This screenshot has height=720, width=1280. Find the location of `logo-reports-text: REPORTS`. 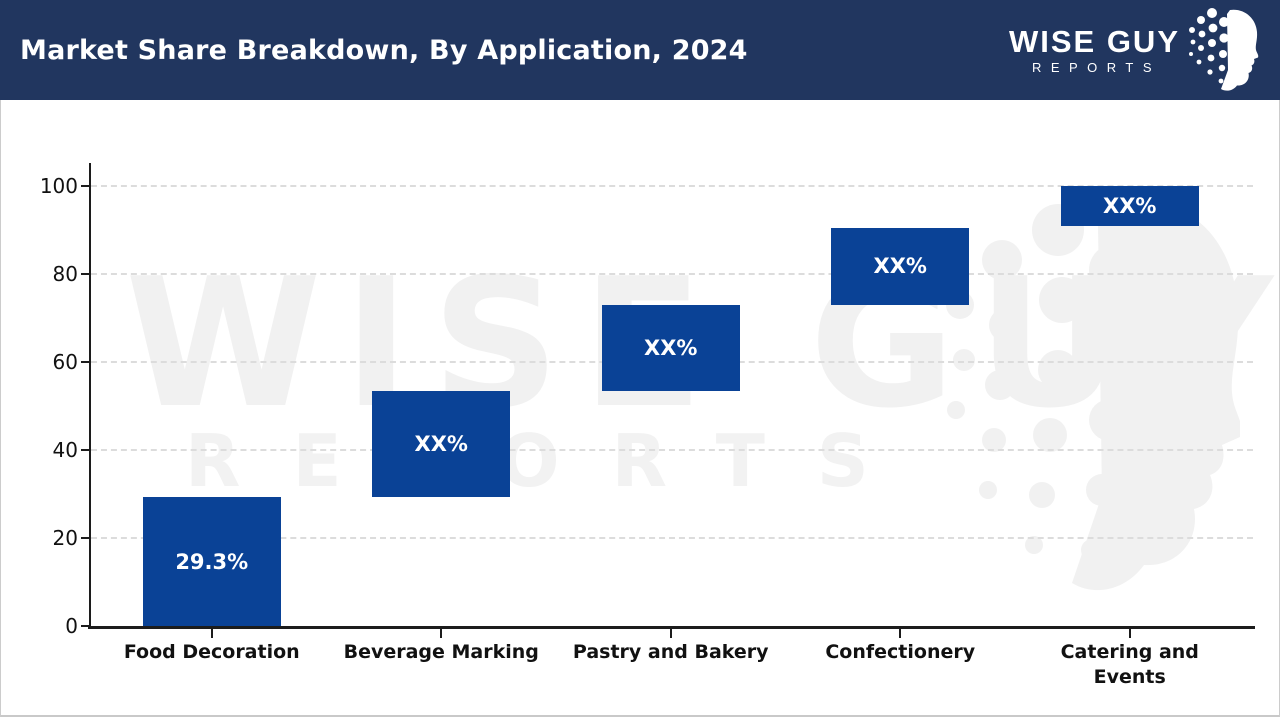

logo-reports-text: REPORTS is located at coordinates (1096, 67).